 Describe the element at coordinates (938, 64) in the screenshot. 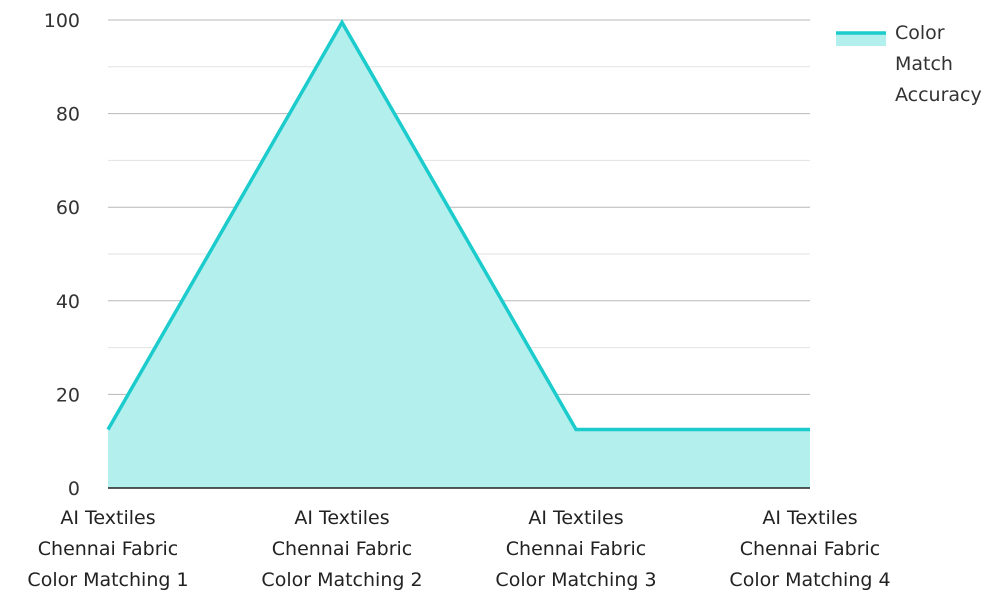

I see `legend-label: Color Match Accuracy` at that location.